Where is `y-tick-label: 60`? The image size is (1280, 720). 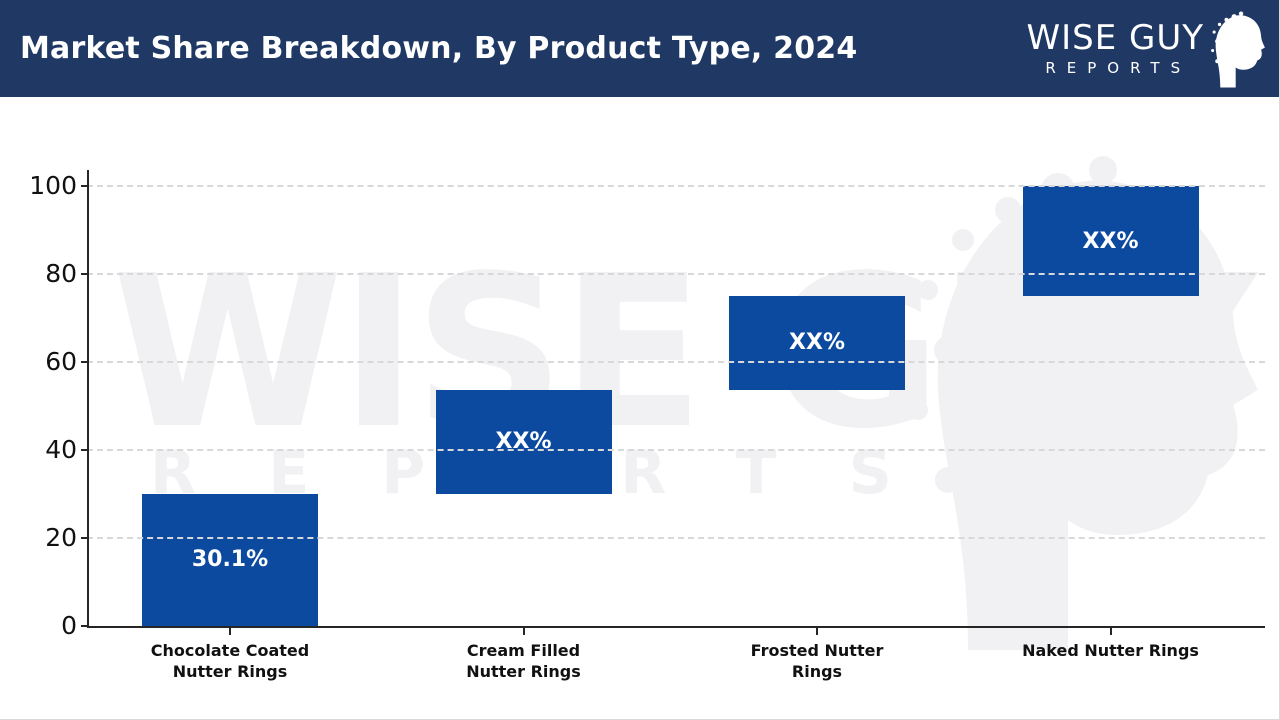 y-tick-label: 60 is located at coordinates (61, 361).